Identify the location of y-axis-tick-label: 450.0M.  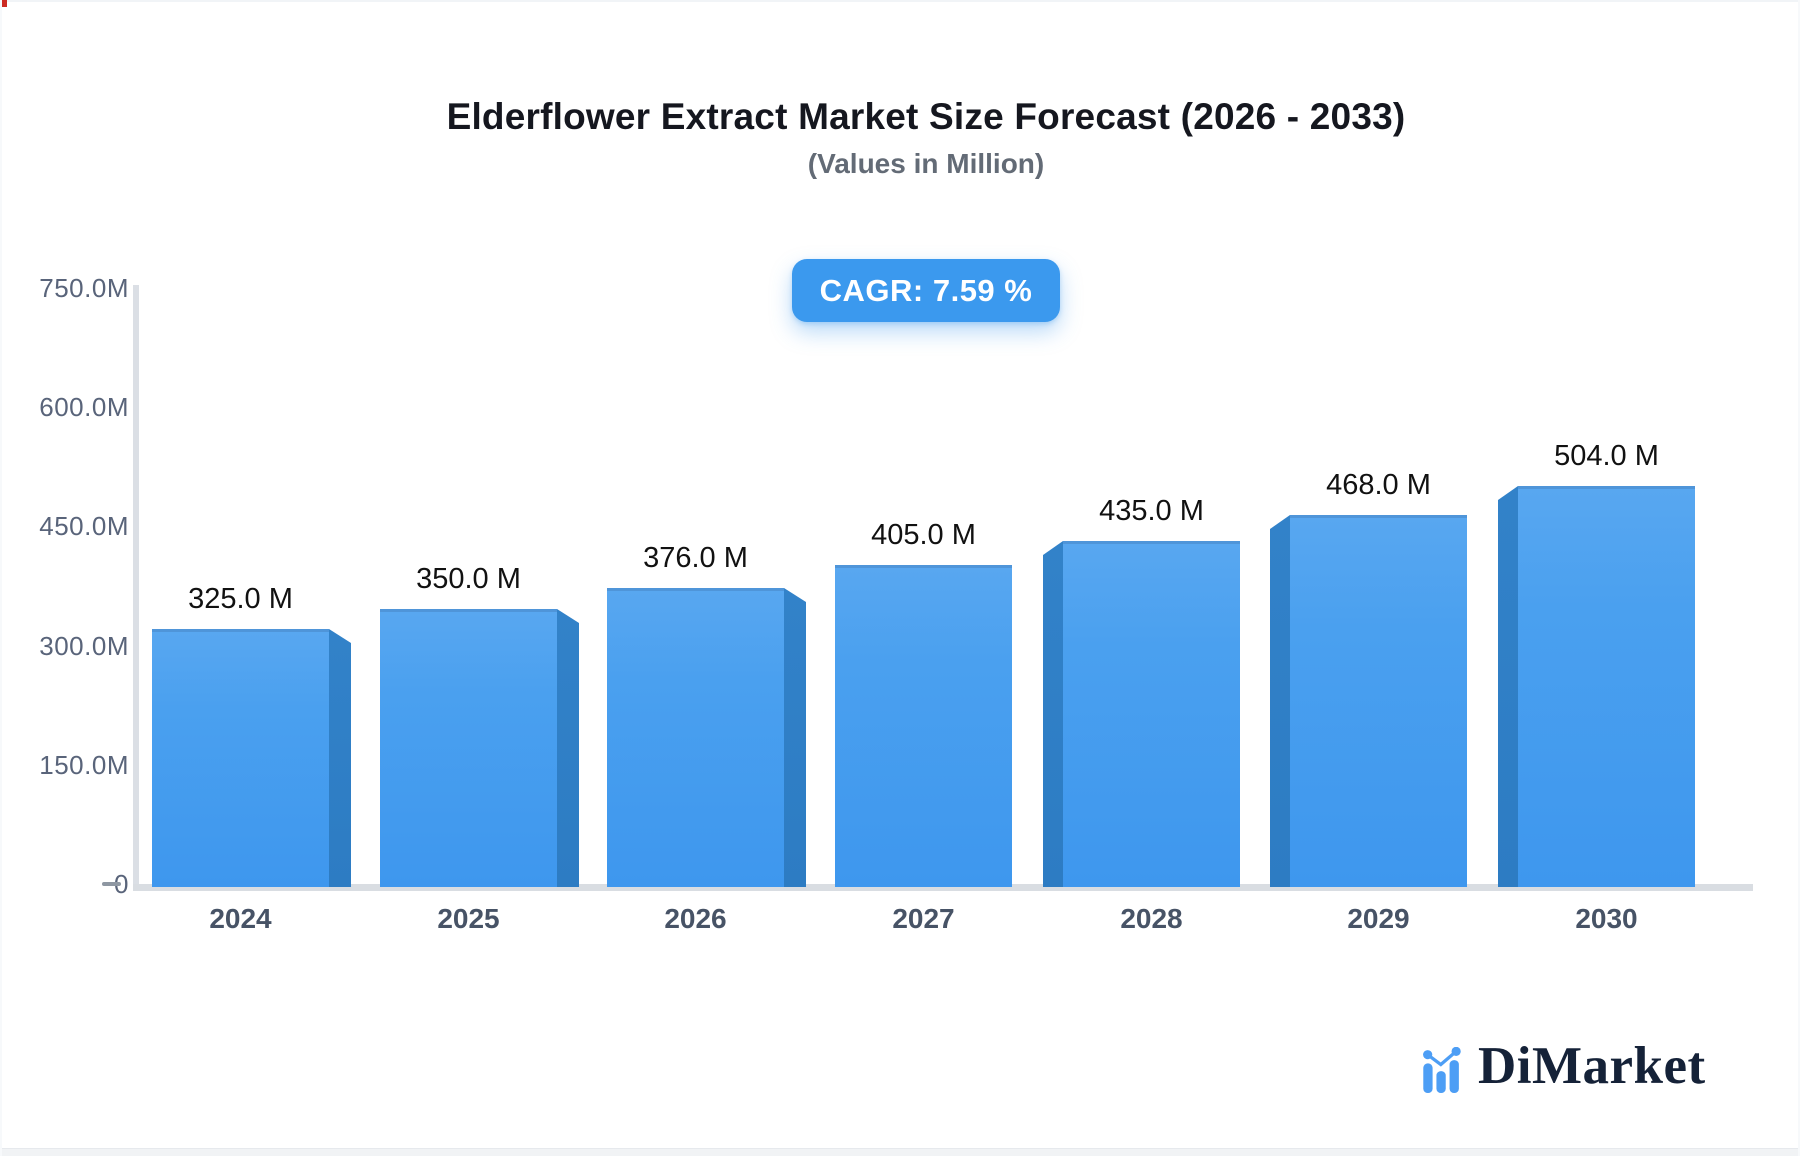
(84, 526).